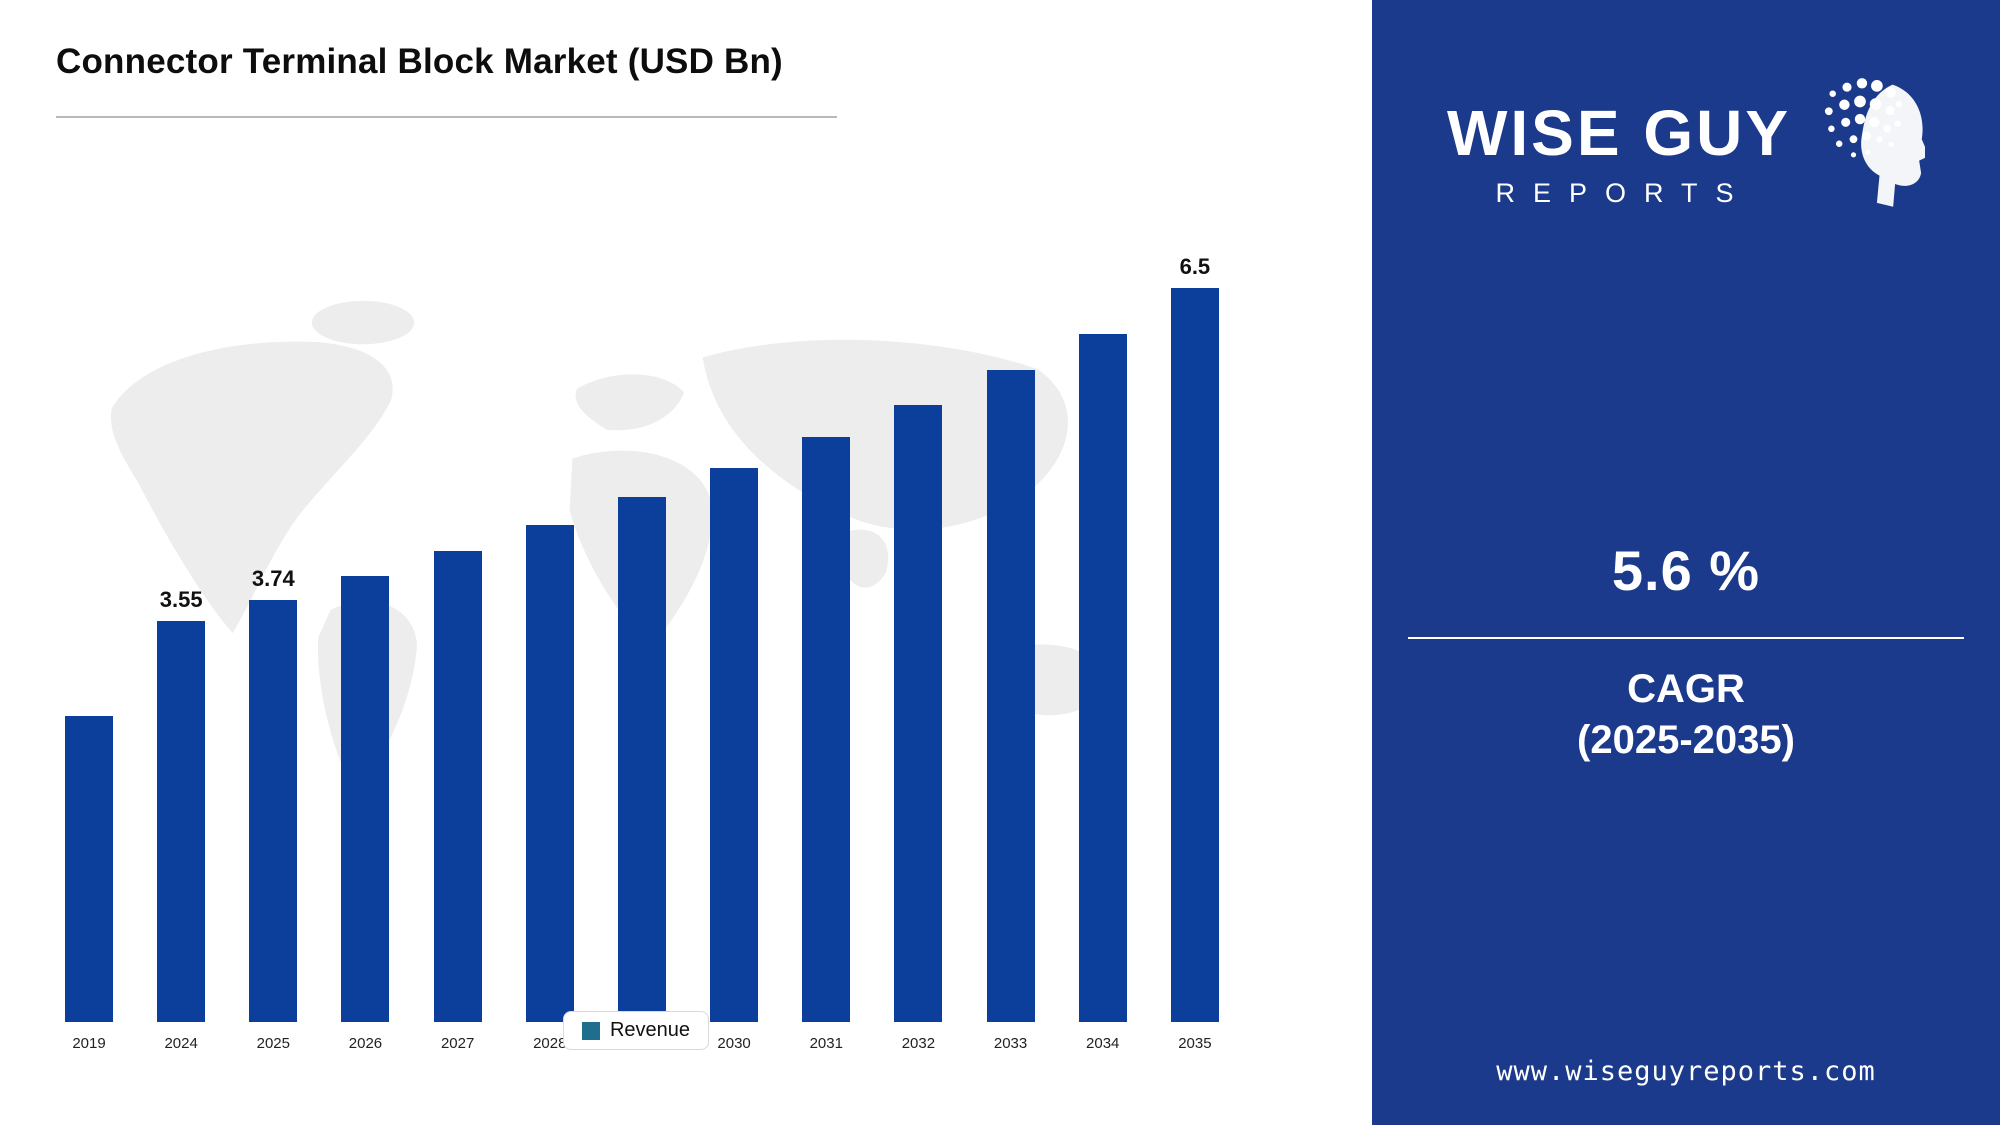 The height and width of the screenshot is (1125, 2000). What do you see at coordinates (550, 1043) in the screenshot?
I see `x-axis-label-2028: 2028` at bounding box center [550, 1043].